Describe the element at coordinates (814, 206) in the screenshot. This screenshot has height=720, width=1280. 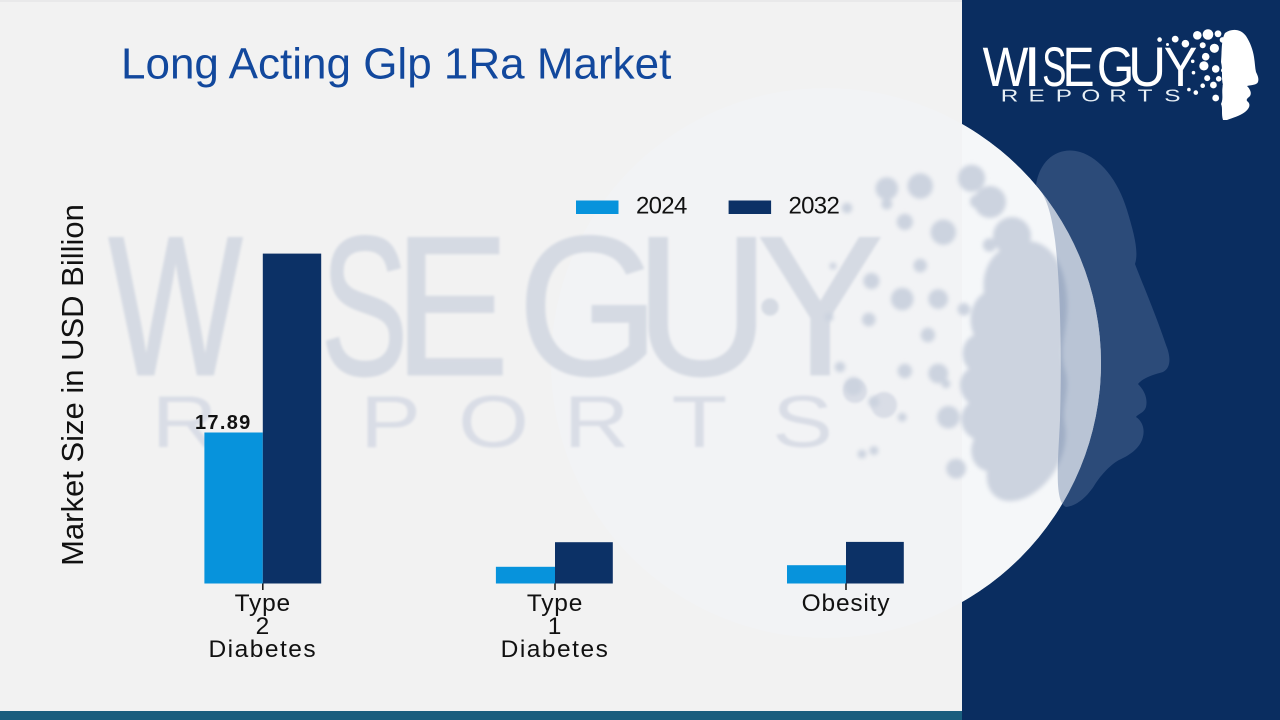
I see `svg-text: 2032` at that location.